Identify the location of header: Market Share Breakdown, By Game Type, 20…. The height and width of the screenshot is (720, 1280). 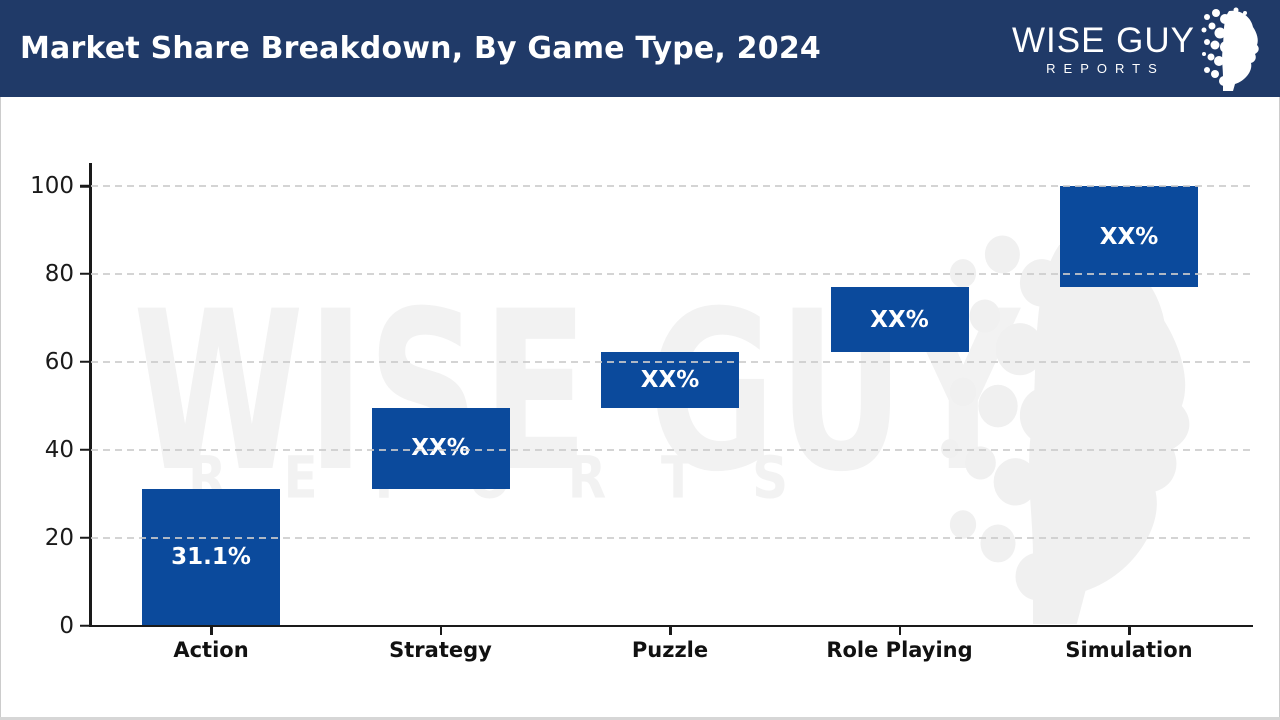
(640, 48).